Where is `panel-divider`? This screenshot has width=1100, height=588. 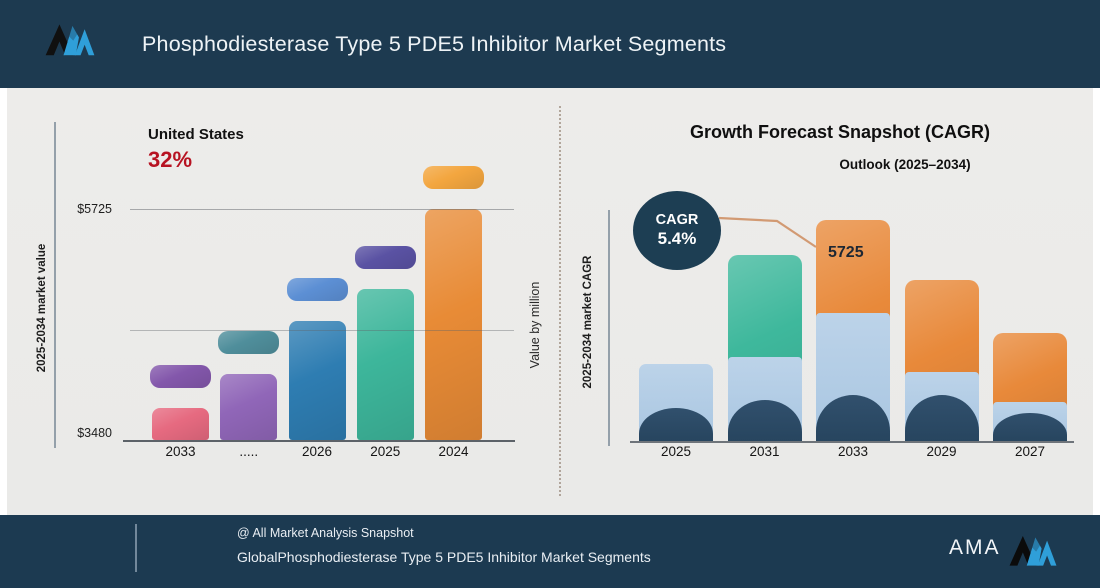
panel-divider is located at coordinates (560, 301).